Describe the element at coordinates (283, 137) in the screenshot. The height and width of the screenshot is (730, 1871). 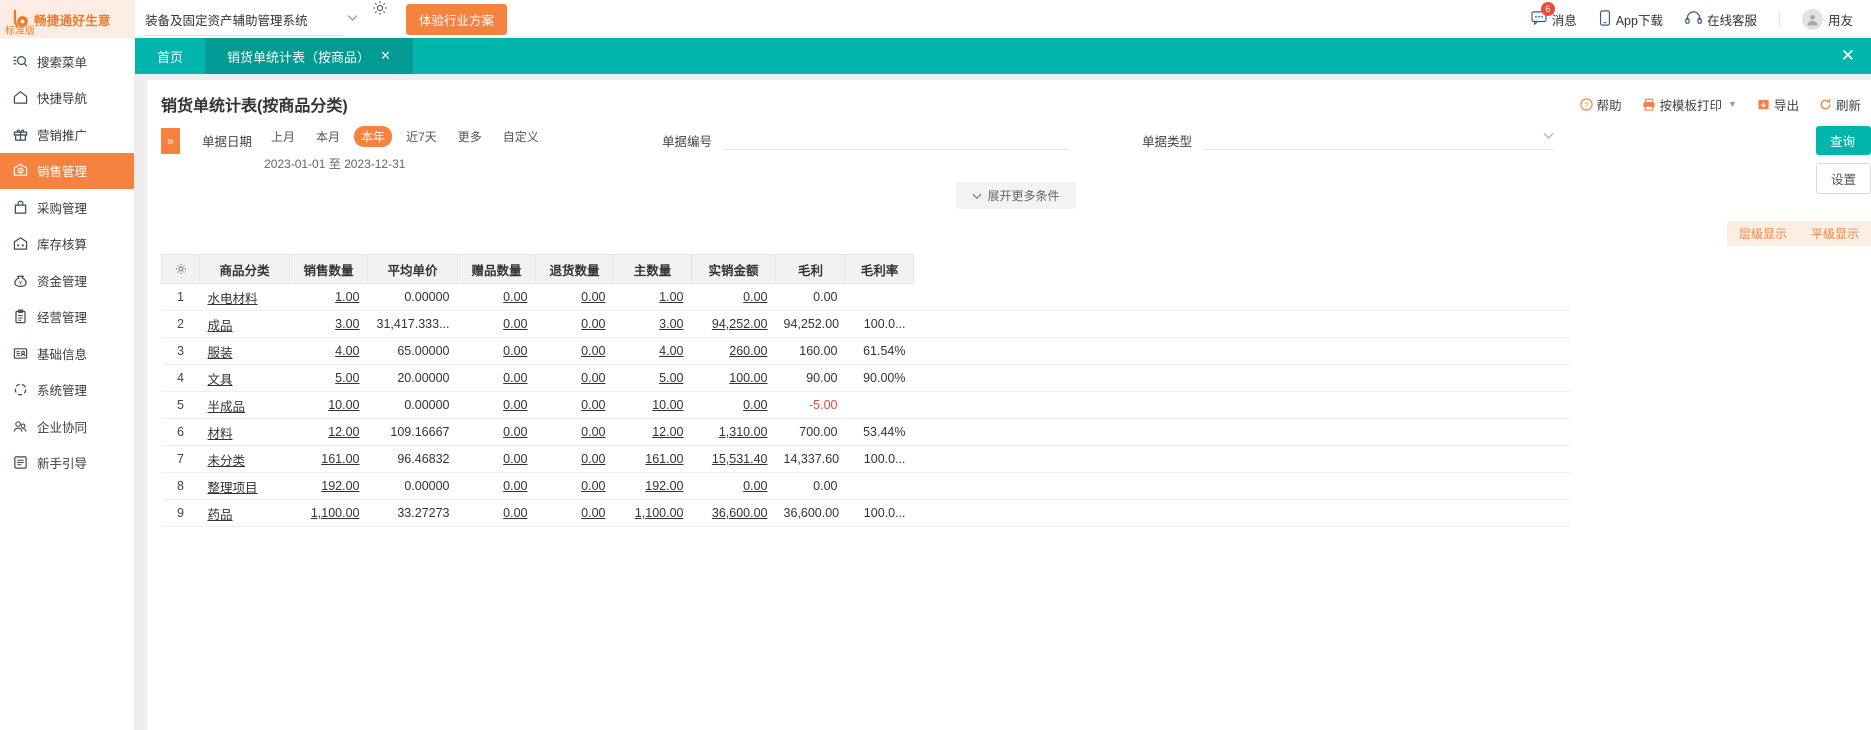
I see `date-chip-last-month: 上月` at that location.